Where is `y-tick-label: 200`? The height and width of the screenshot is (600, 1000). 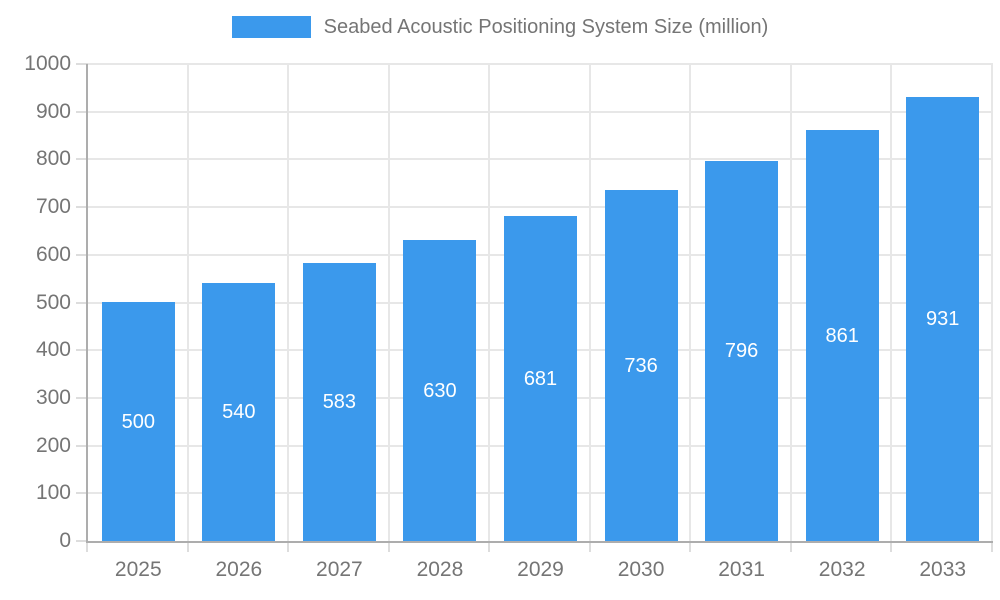
y-tick-label: 200 is located at coordinates (53, 445).